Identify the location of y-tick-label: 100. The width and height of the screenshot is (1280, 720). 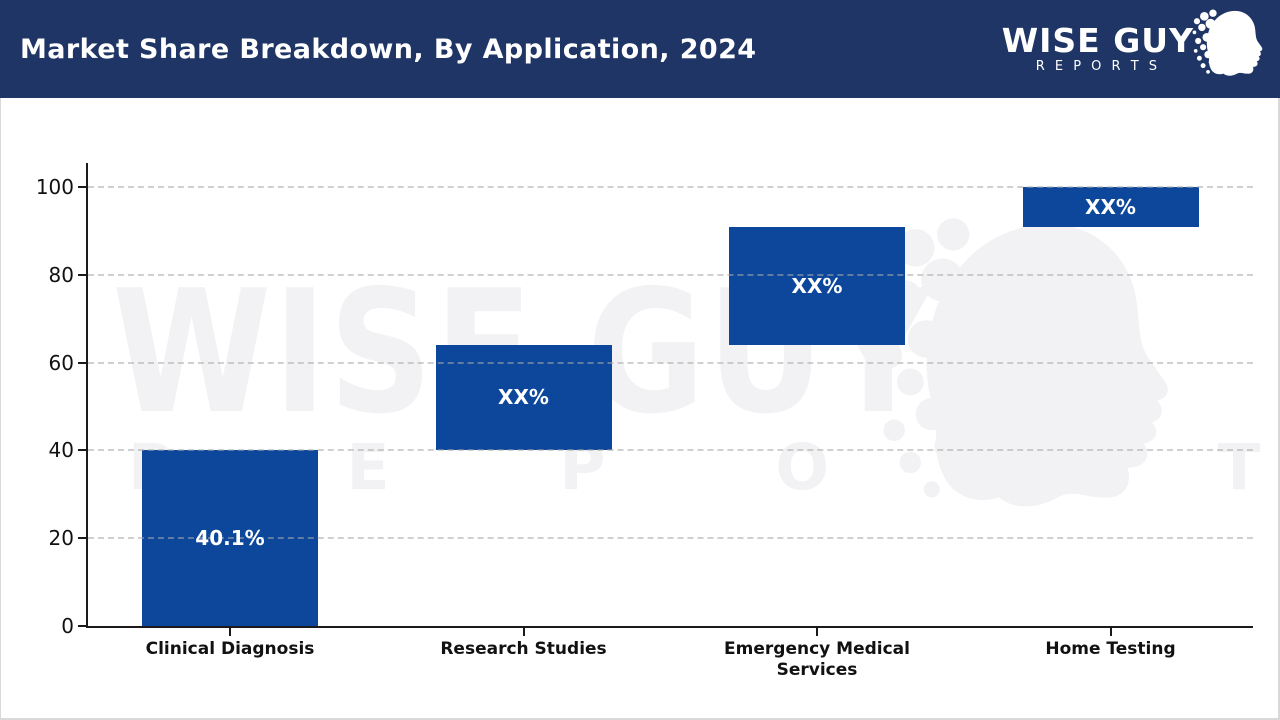
(54, 187).